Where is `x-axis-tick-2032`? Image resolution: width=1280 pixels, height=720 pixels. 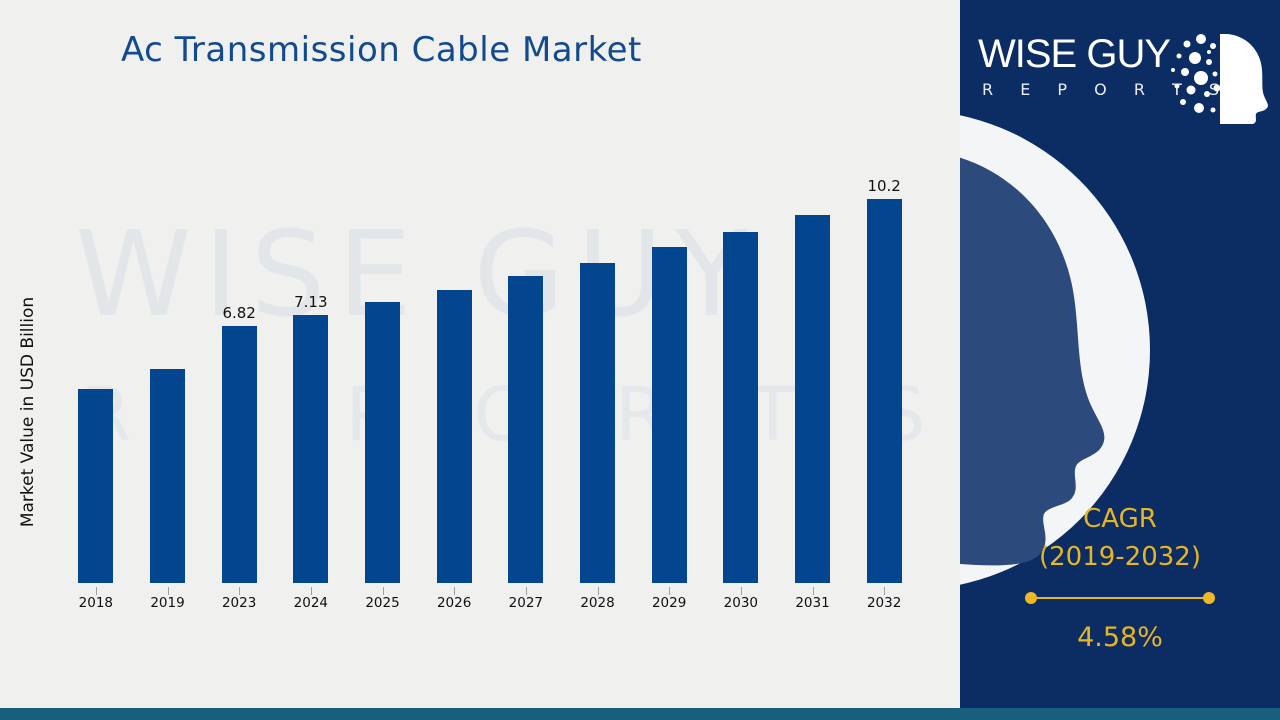
x-axis-tick-2032 is located at coordinates (885, 591).